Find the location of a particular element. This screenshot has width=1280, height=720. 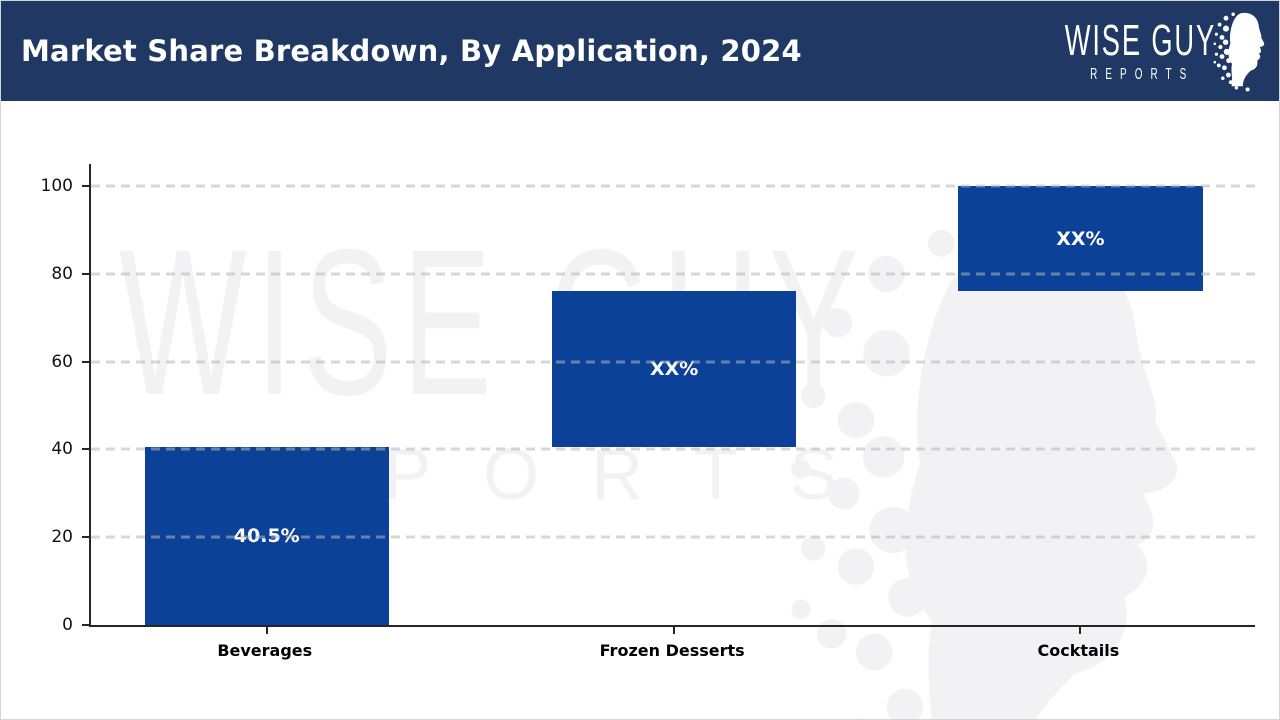

x-axis-label: Frozen Desserts is located at coordinates (672, 650).